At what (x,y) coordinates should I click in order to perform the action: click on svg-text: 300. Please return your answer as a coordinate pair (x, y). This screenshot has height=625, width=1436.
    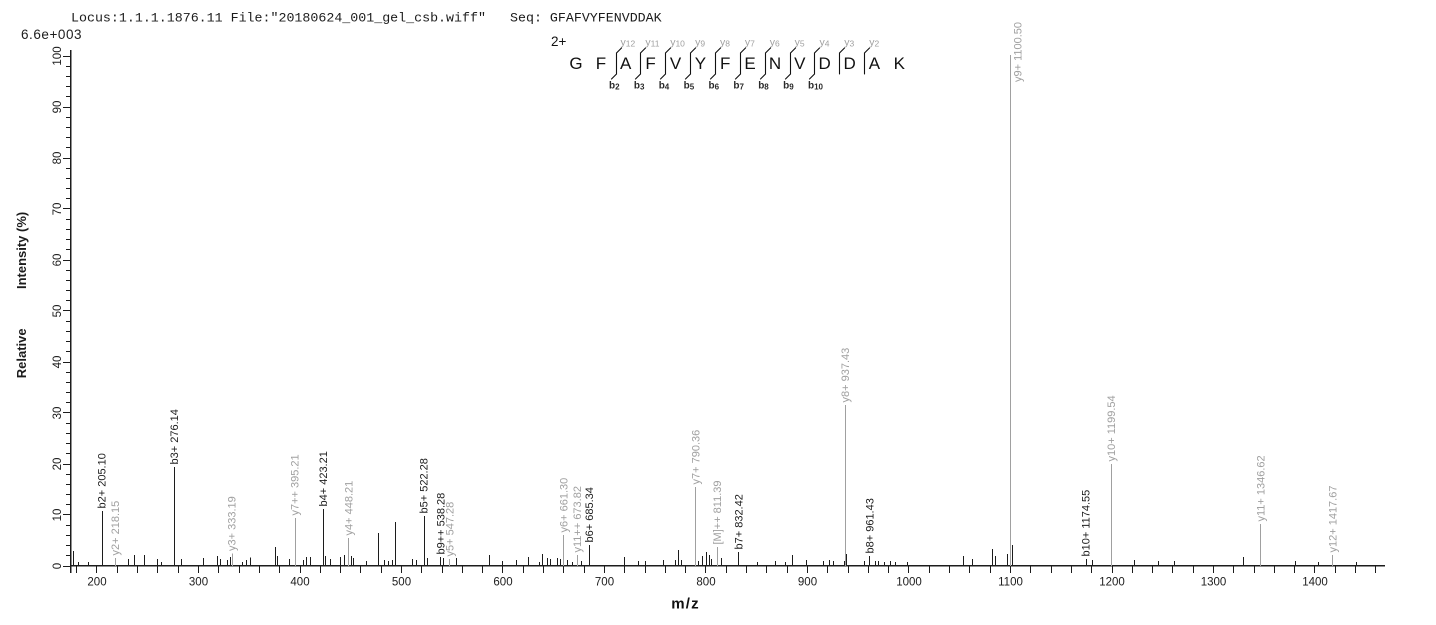
    Looking at the image, I should click on (198, 583).